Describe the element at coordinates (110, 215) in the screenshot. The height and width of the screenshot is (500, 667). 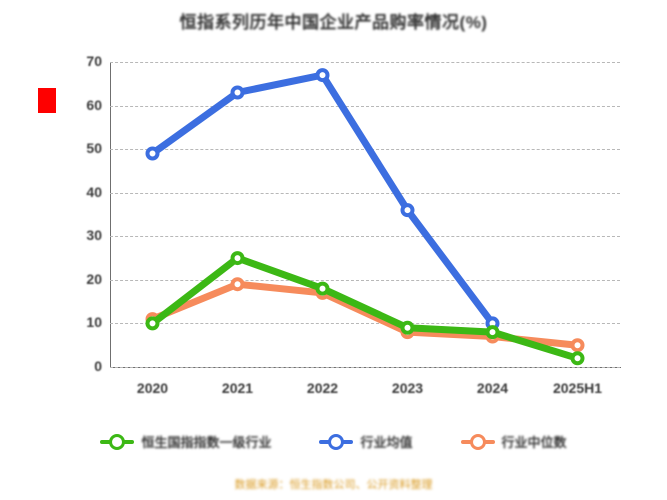
I see `y-axis-line` at that location.